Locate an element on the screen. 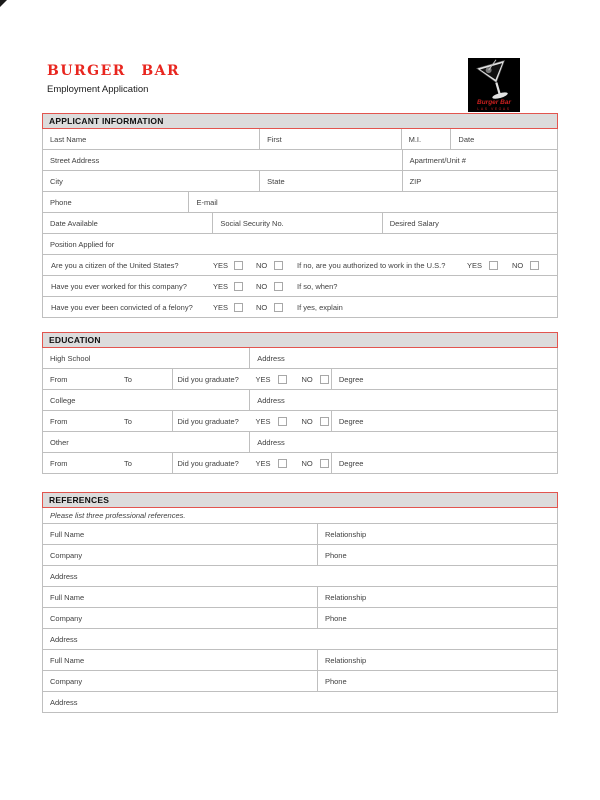 This screenshot has height=800, width=600. field-middle-initial: M.I. is located at coordinates (427, 139).